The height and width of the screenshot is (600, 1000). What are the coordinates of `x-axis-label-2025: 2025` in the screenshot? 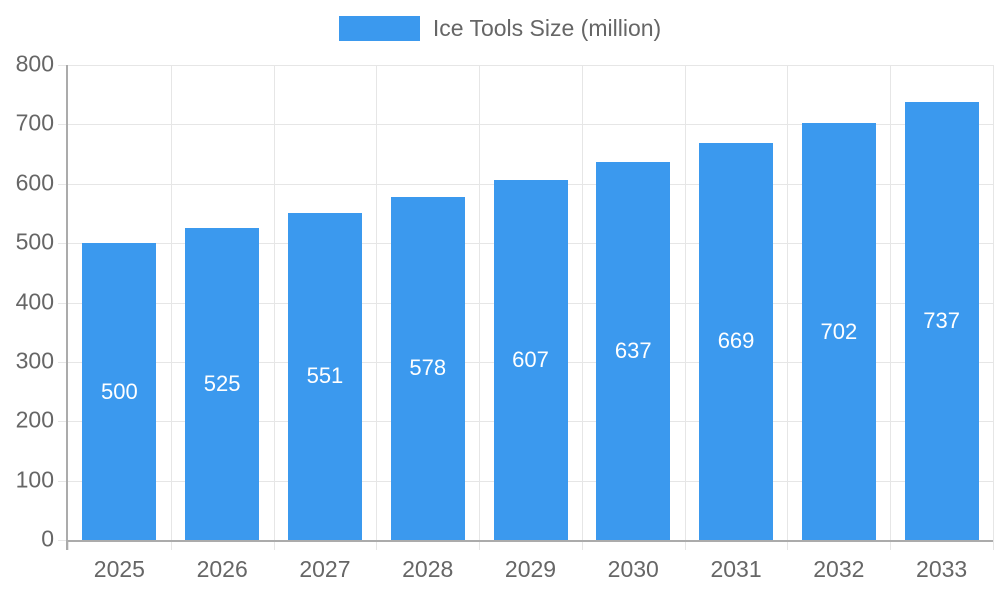 It's located at (119, 569).